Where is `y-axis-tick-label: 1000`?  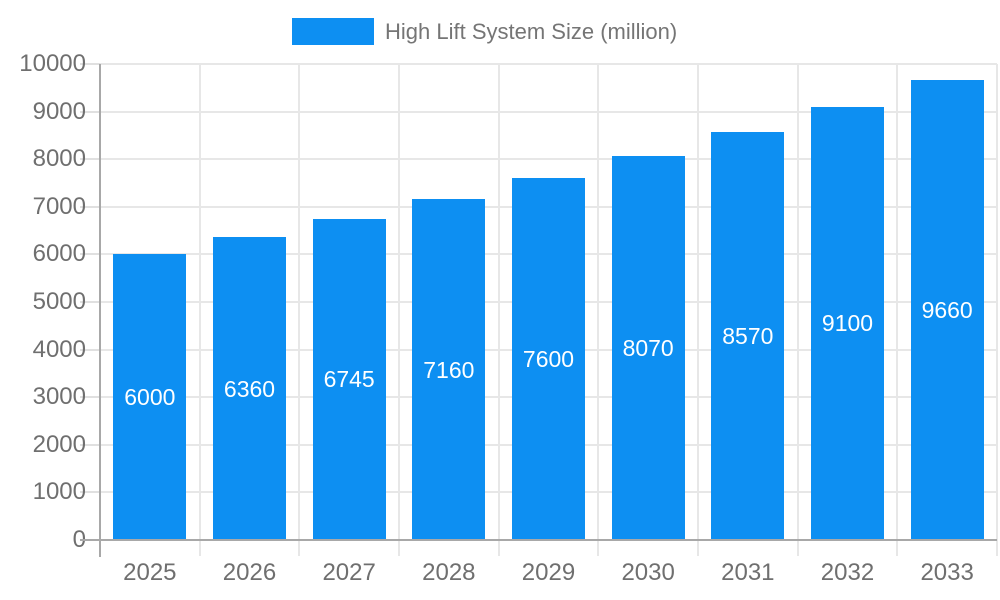 y-axis-tick-label: 1000 is located at coordinates (59, 492).